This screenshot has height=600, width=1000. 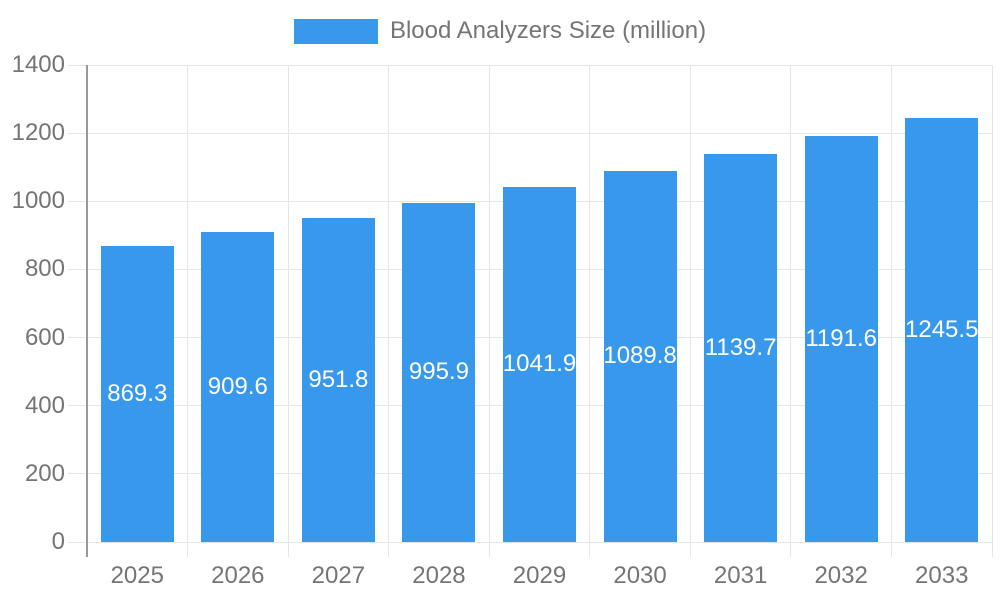 I want to click on legend-label: Blood Analyzers Size (million), so click(x=548, y=30).